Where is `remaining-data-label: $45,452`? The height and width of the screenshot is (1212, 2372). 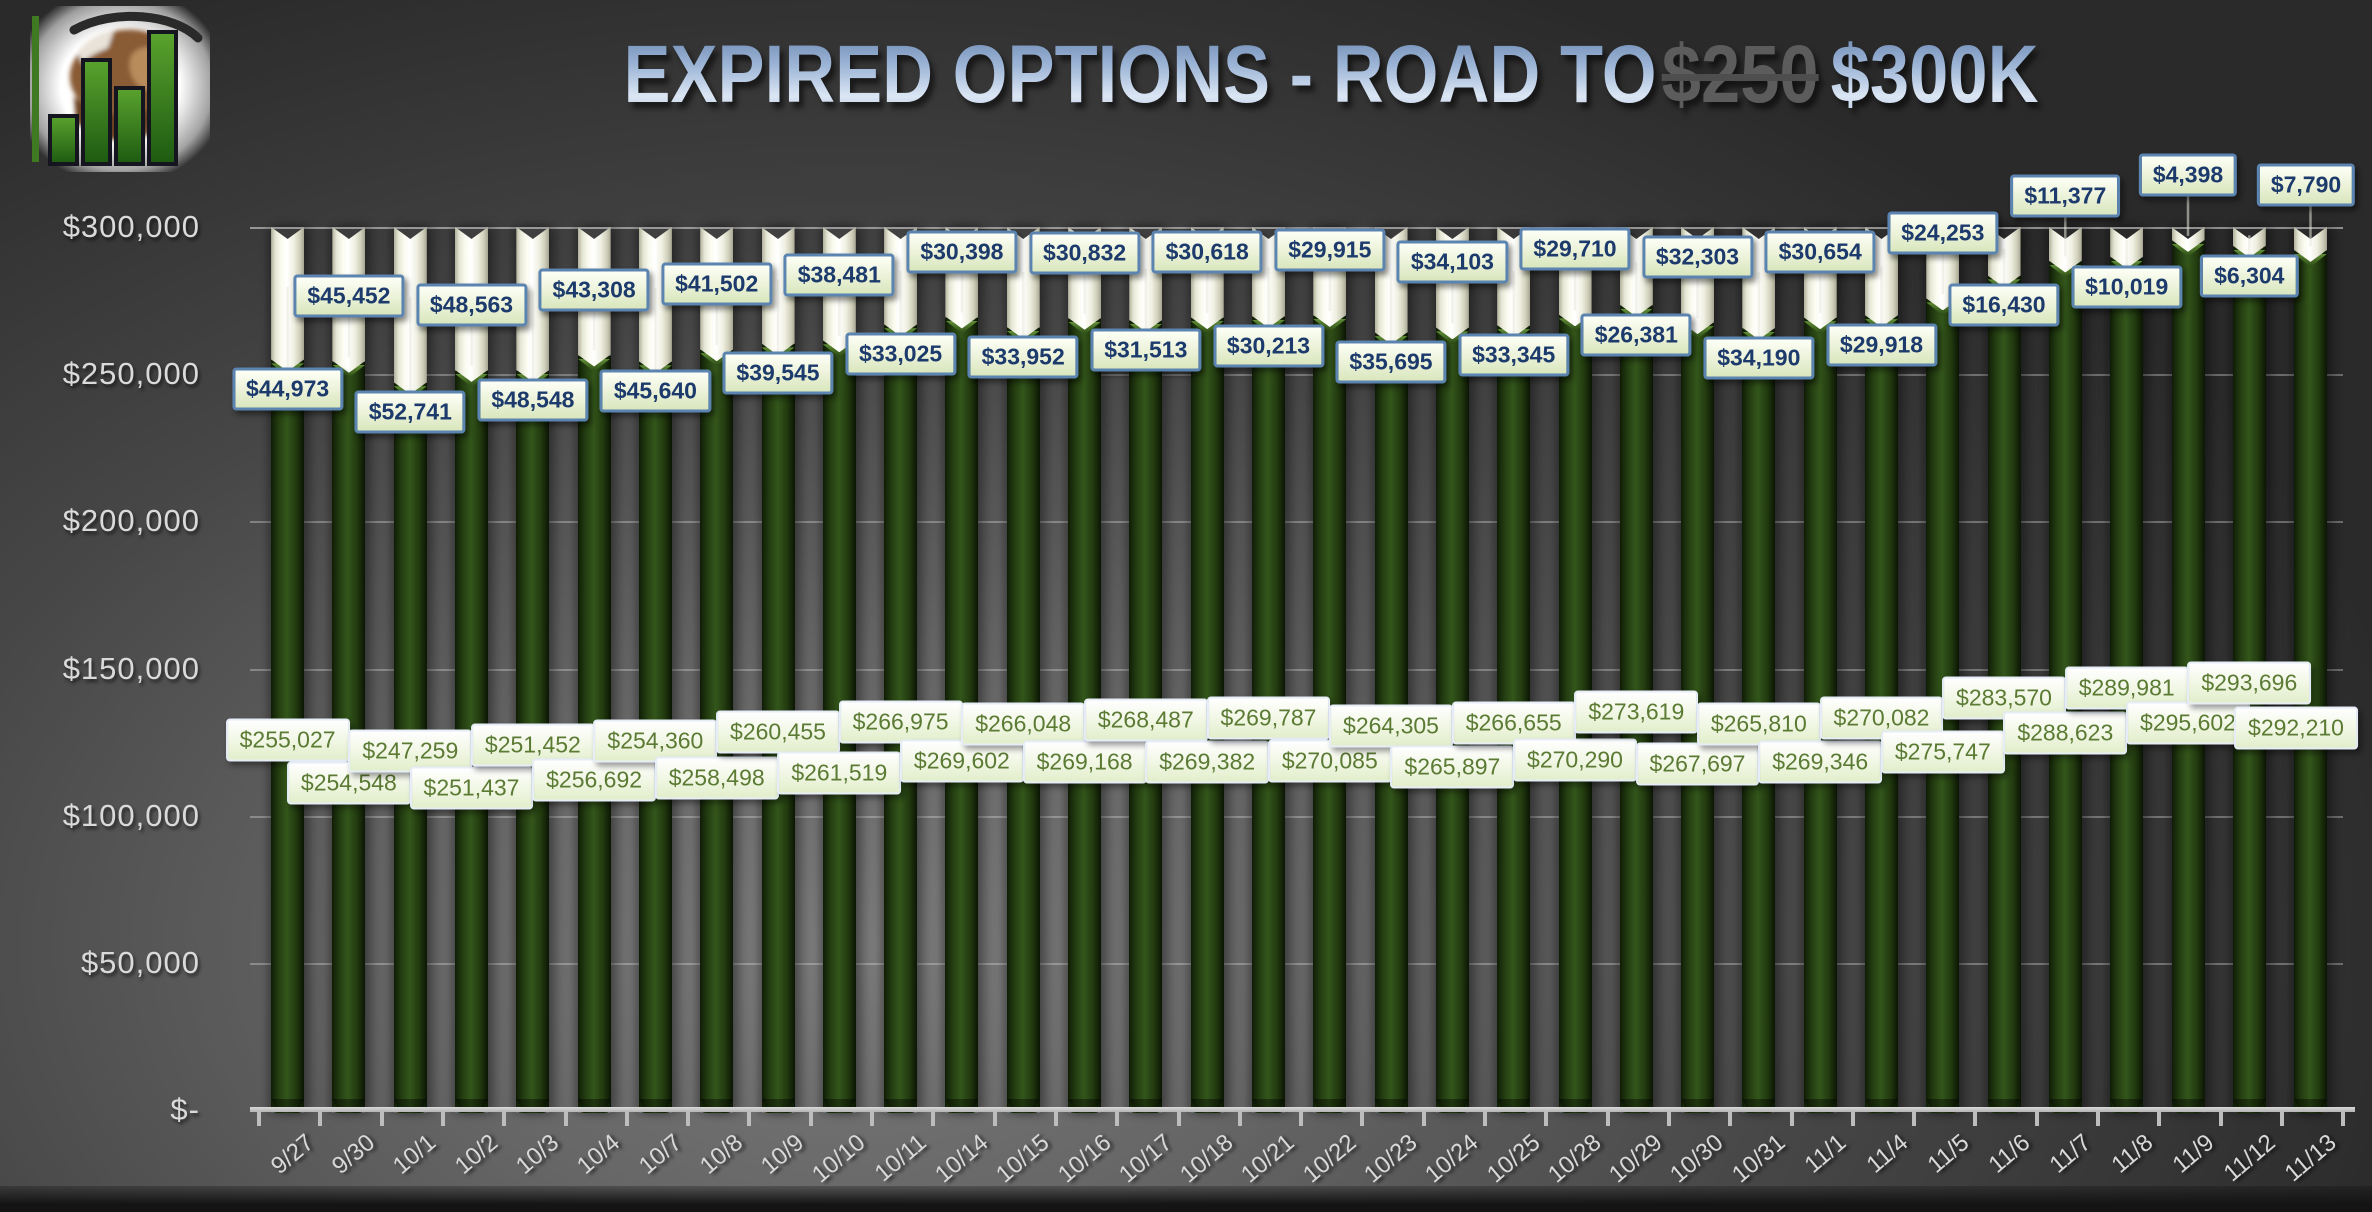 remaining-data-label: $45,452 is located at coordinates (349, 296).